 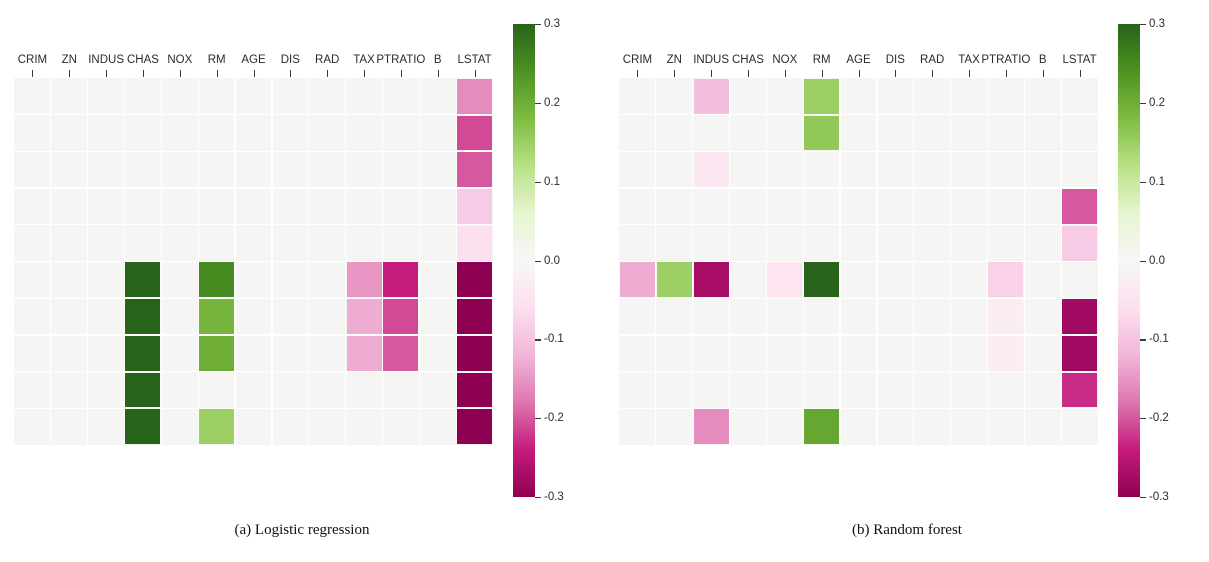 I want to click on colorbar-tick-label: -0.1, so click(x=554, y=339).